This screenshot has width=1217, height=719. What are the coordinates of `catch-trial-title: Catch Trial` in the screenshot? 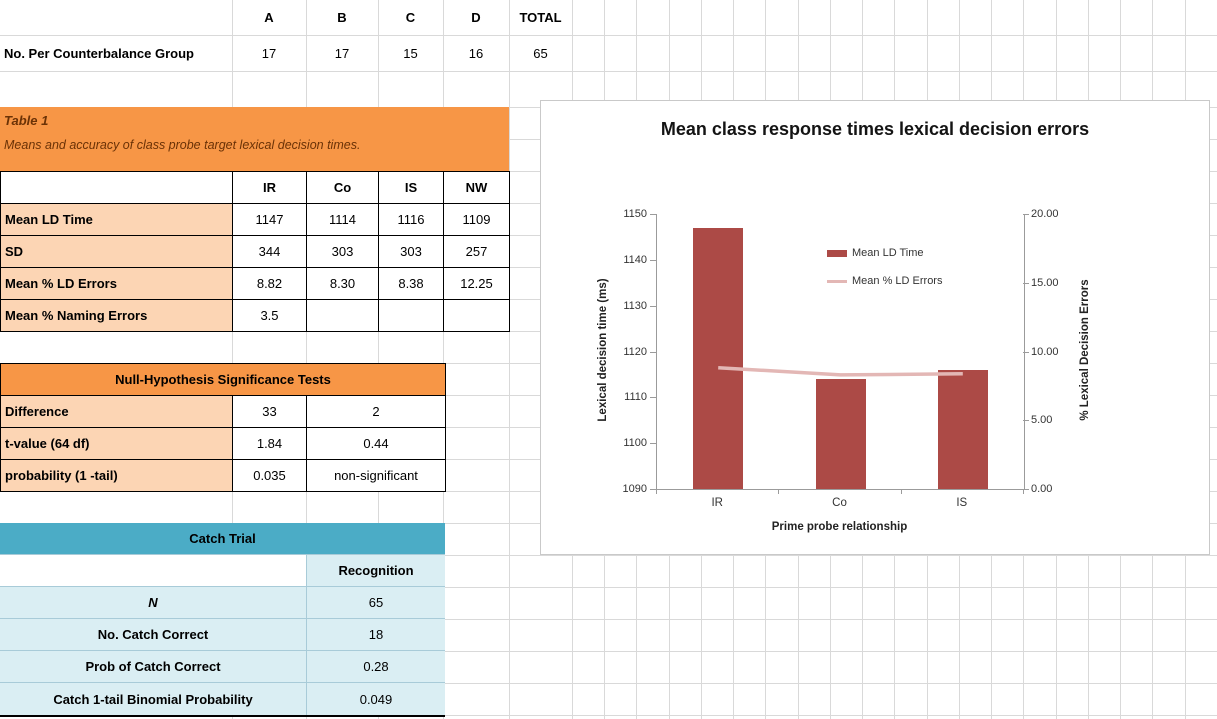 It's located at (222, 539).